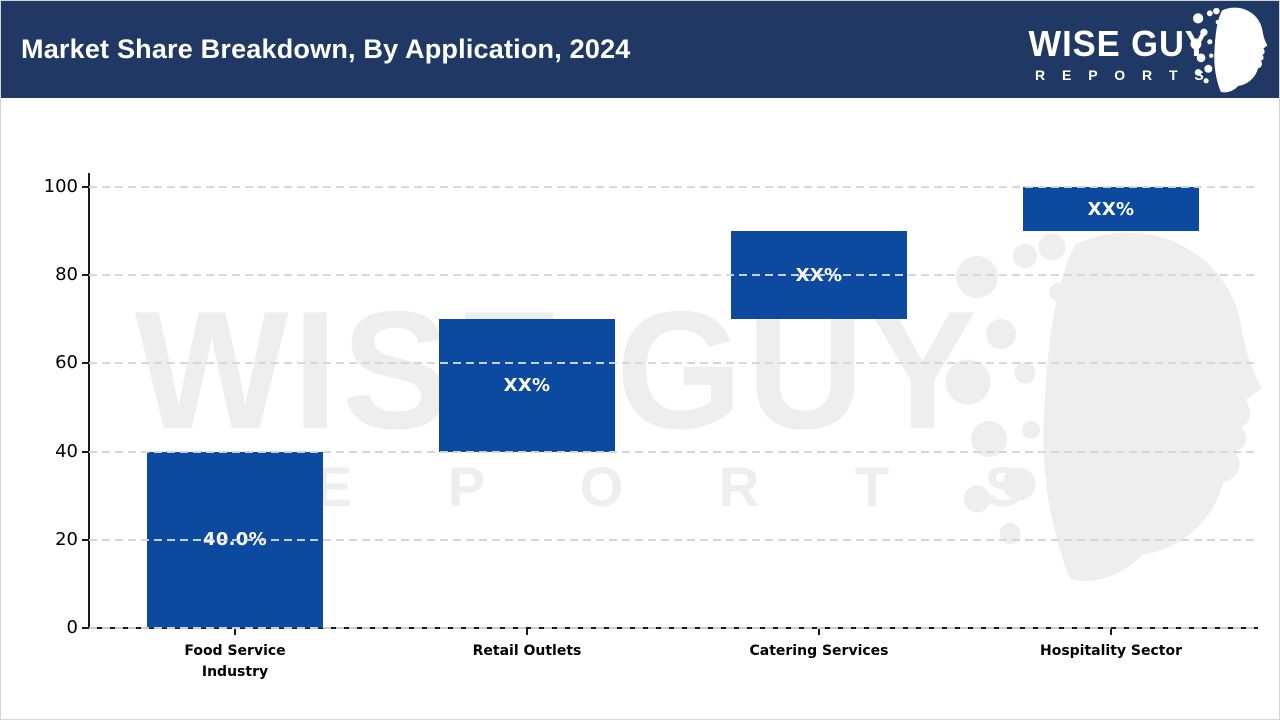  Describe the element at coordinates (1119, 44) in the screenshot. I see `logo-wordmark: WISE GUY` at that location.